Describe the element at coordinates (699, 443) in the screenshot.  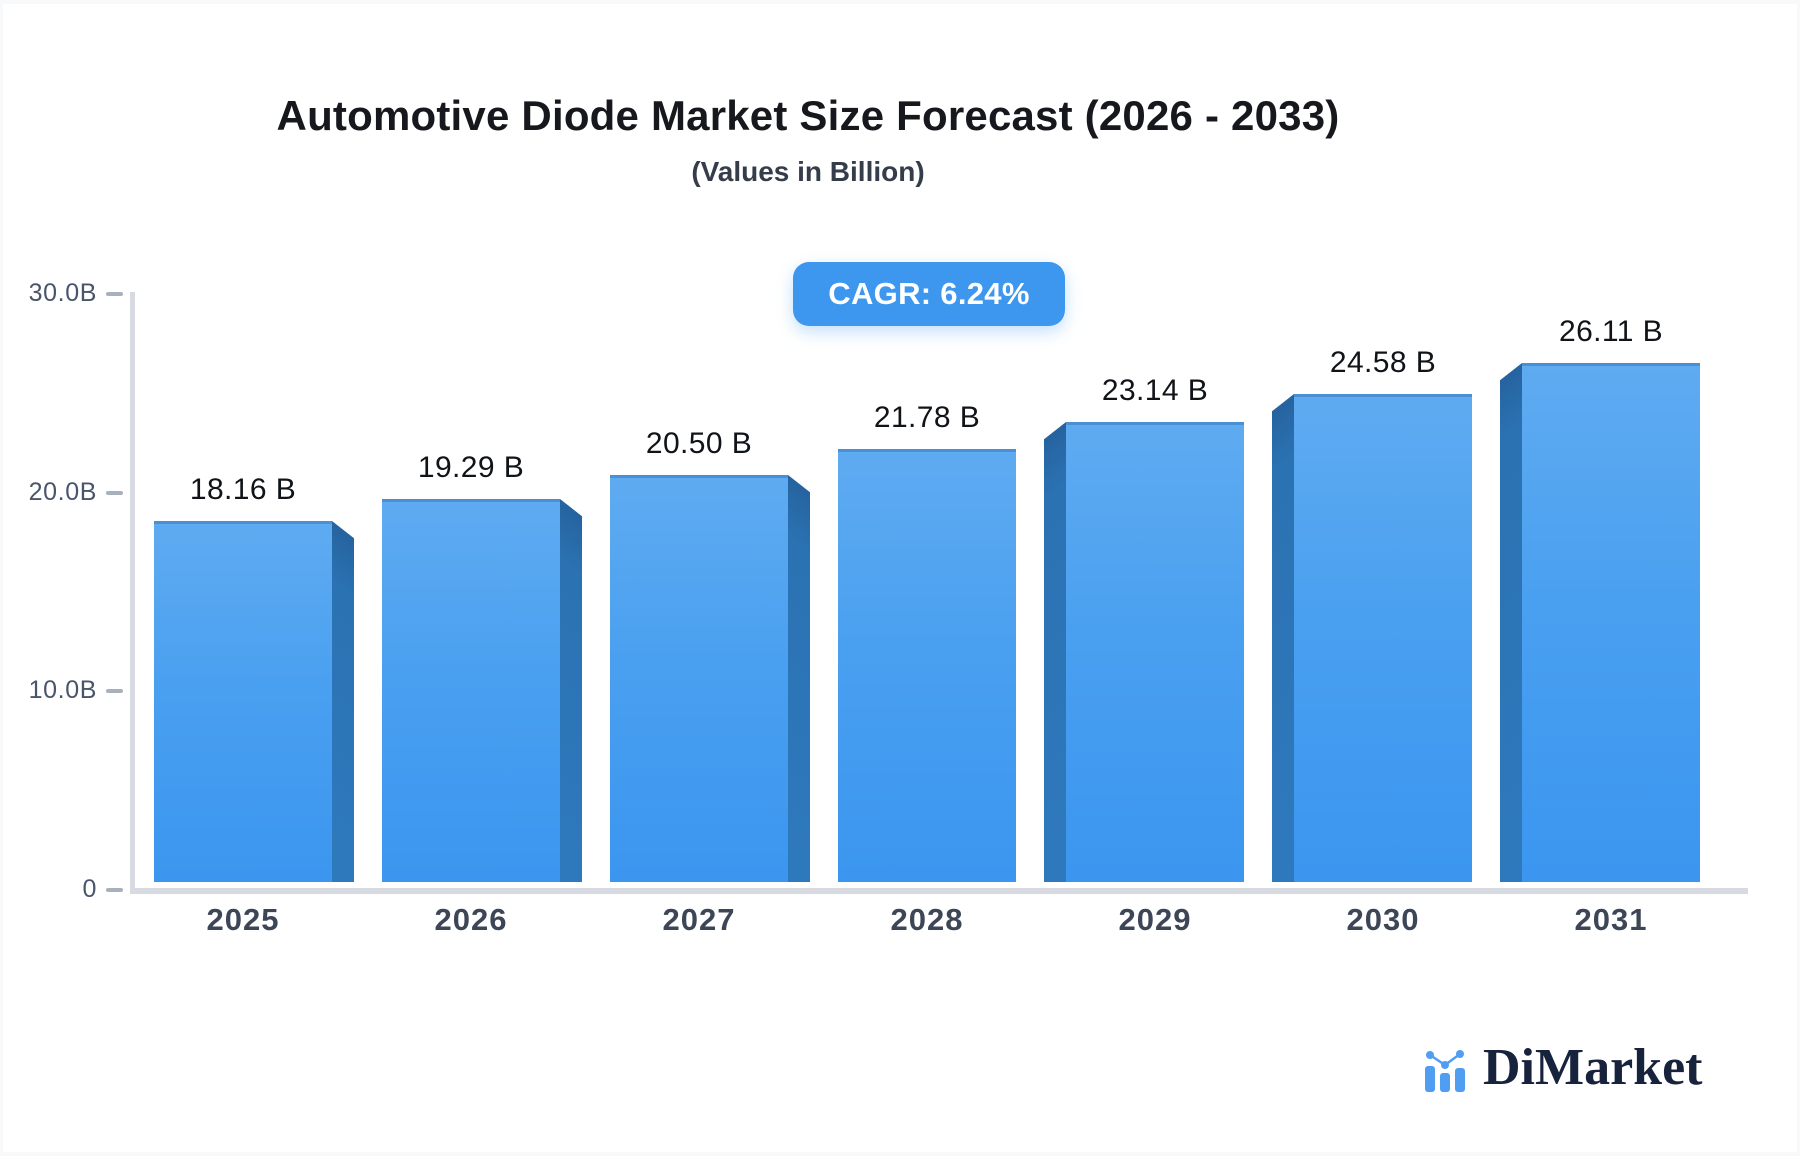
I see `bar-value-label: 20.50 B` at that location.